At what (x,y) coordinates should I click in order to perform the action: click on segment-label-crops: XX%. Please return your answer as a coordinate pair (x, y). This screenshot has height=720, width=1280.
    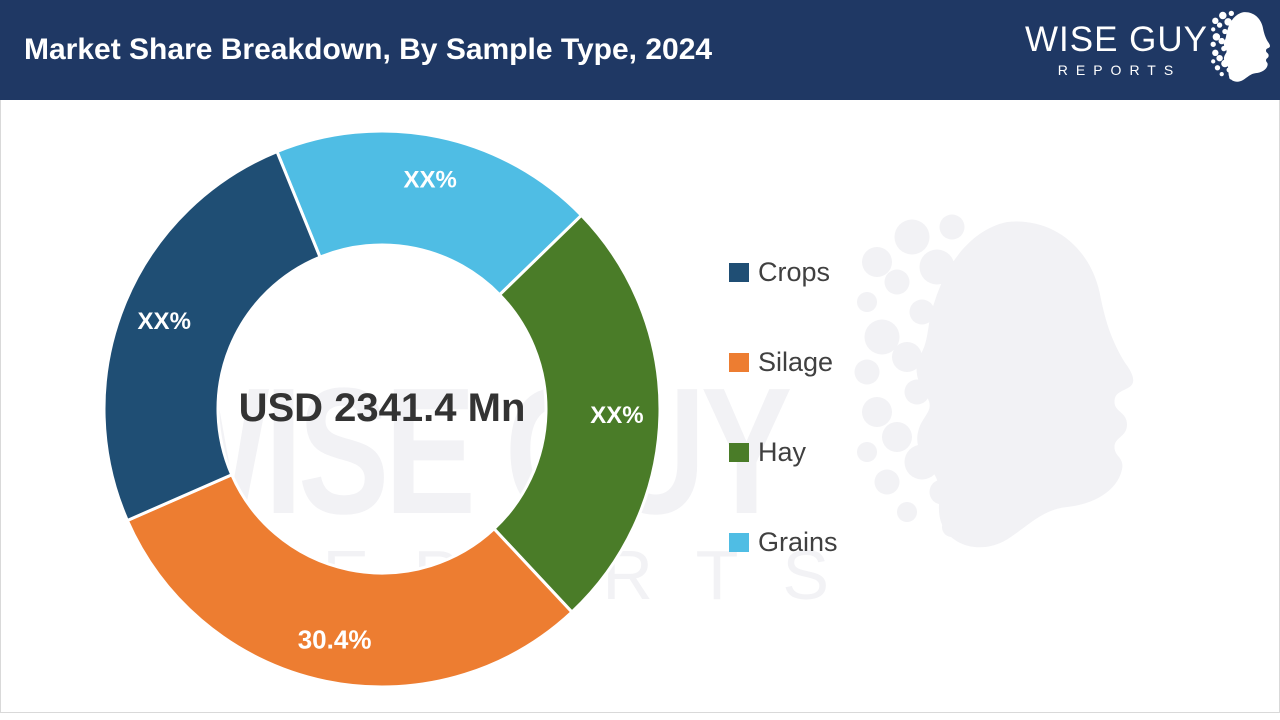
    Looking at the image, I should click on (164, 321).